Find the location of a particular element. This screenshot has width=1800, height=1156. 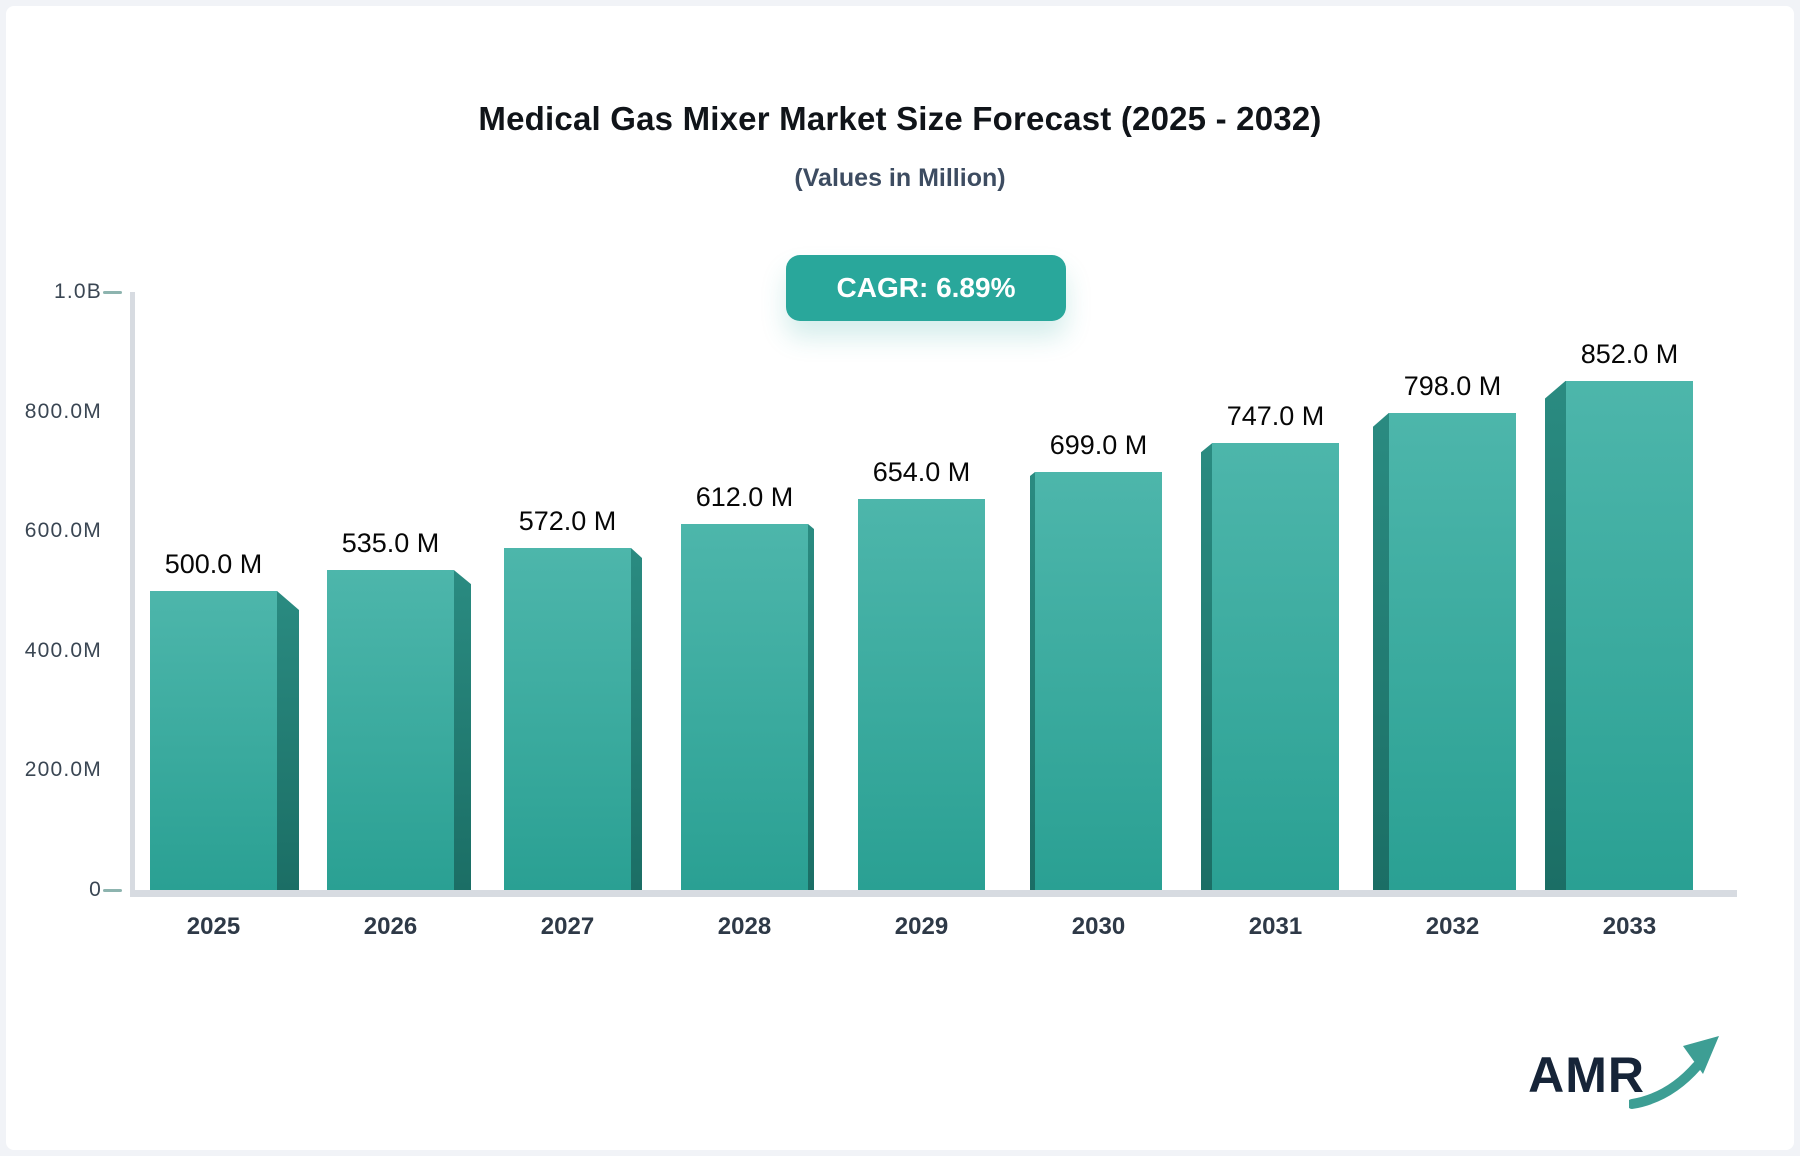

amr-logo-text: AMR is located at coordinates (1586, 1075).